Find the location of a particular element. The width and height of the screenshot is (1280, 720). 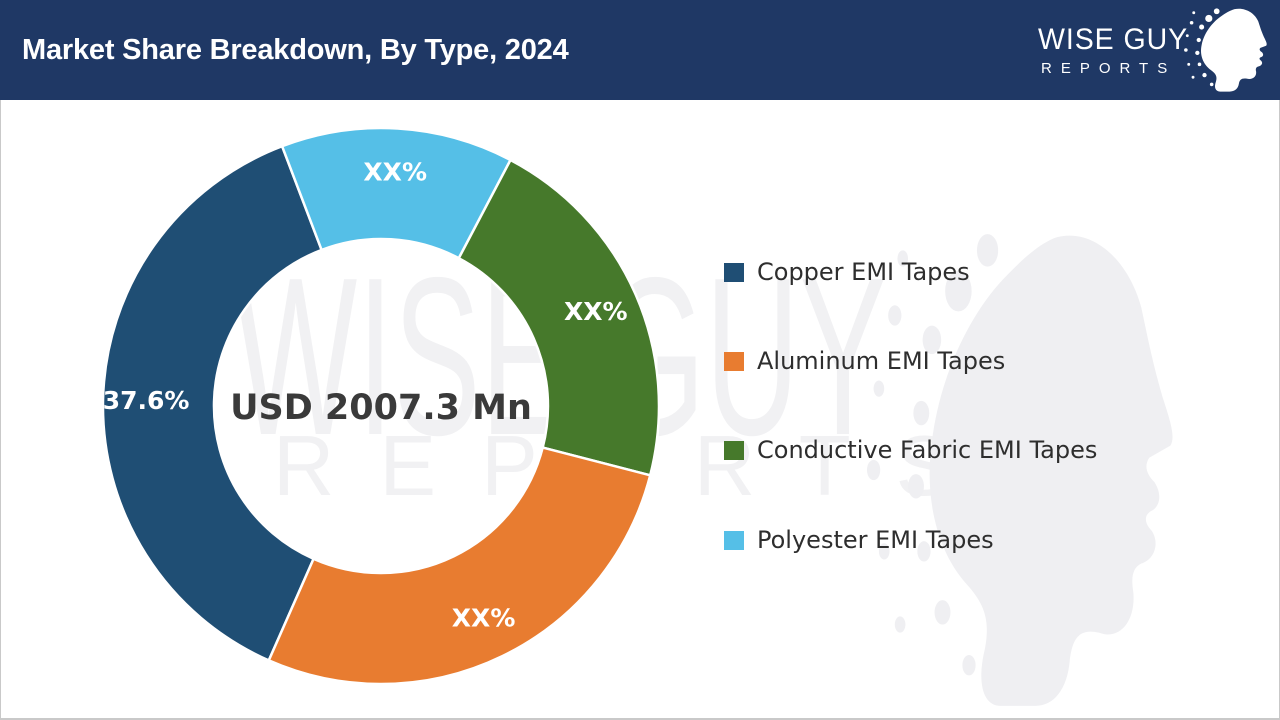

donut-slice-conductive-fabric-emi-tapes is located at coordinates (559, 317).